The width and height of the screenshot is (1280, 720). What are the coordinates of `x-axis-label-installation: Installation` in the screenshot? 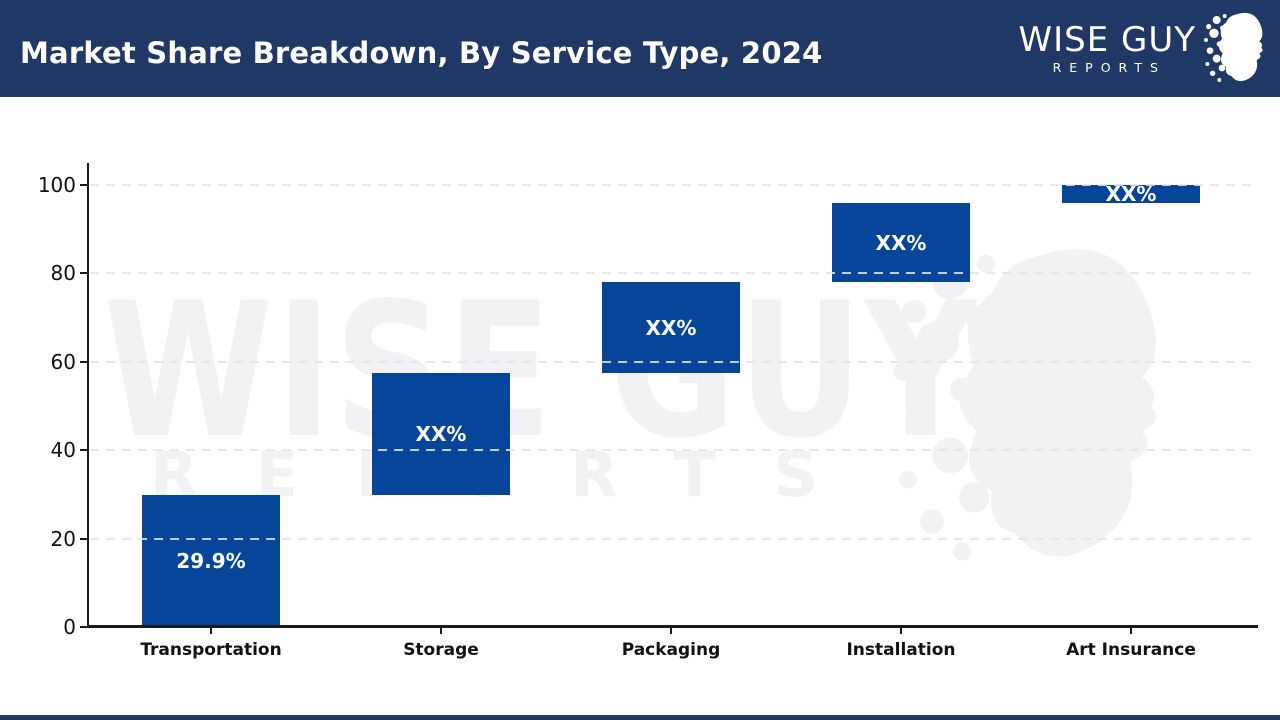 It's located at (901, 650).